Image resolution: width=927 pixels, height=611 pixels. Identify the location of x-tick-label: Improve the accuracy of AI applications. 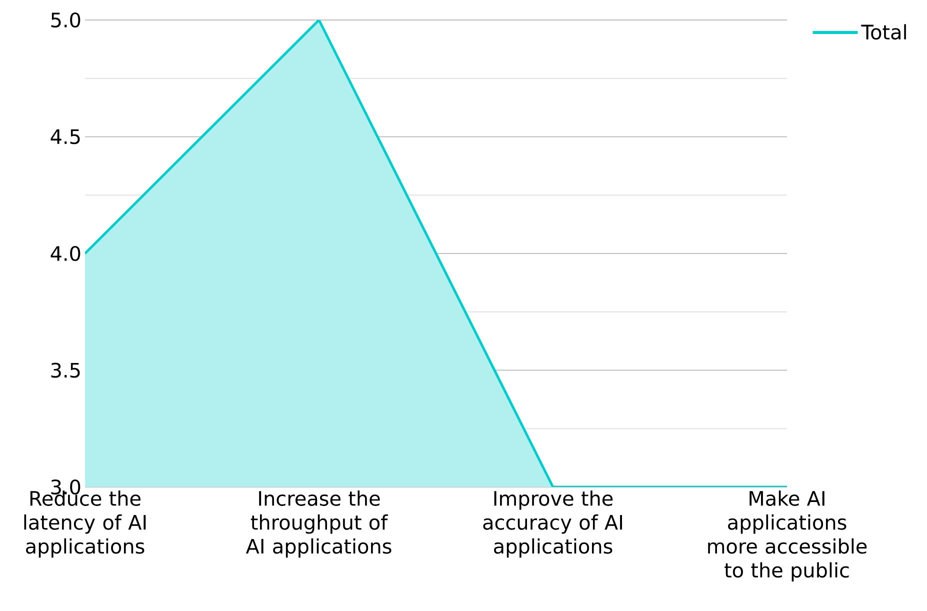
(552, 524).